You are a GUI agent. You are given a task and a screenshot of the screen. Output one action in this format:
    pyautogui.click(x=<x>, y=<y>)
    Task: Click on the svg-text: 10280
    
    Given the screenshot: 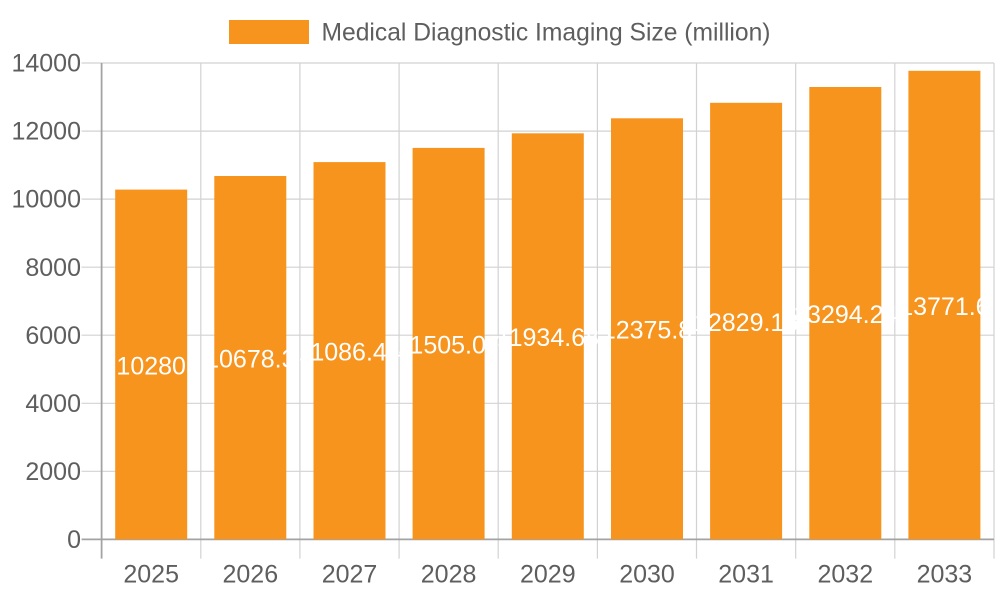 What is the action you would take?
    pyautogui.click(x=151, y=366)
    